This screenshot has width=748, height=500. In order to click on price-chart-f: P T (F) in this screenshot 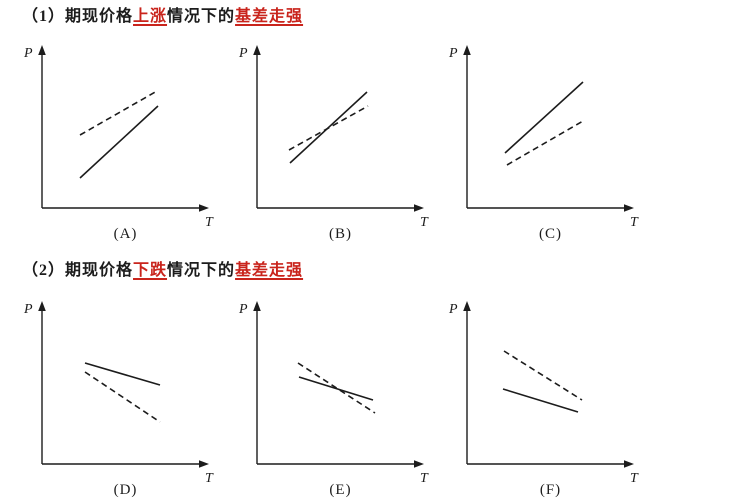, I will do `click(550, 397)`.